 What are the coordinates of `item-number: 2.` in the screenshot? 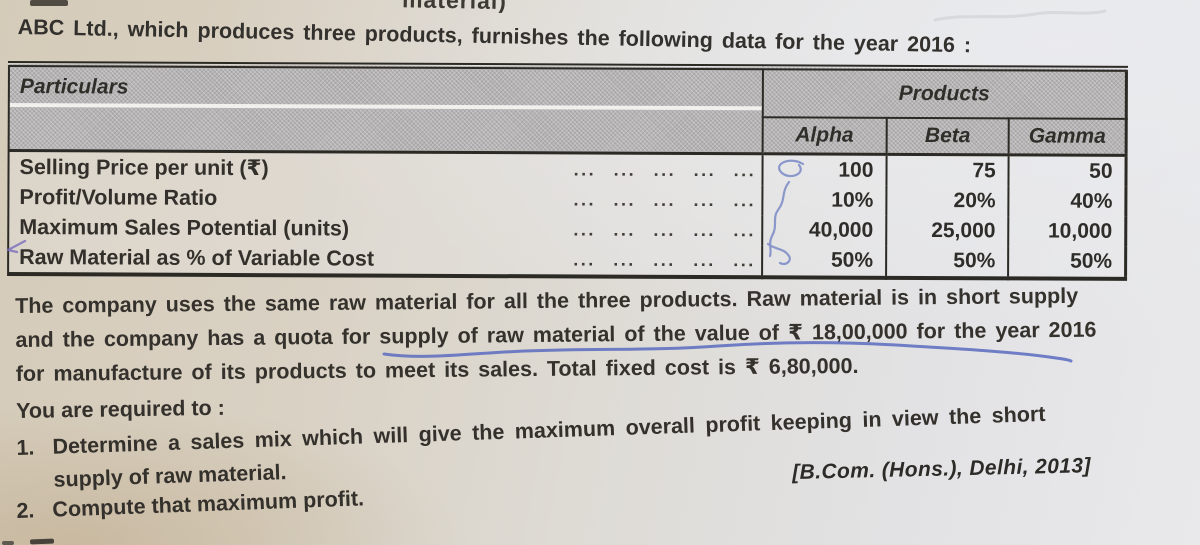 It's located at (25, 510).